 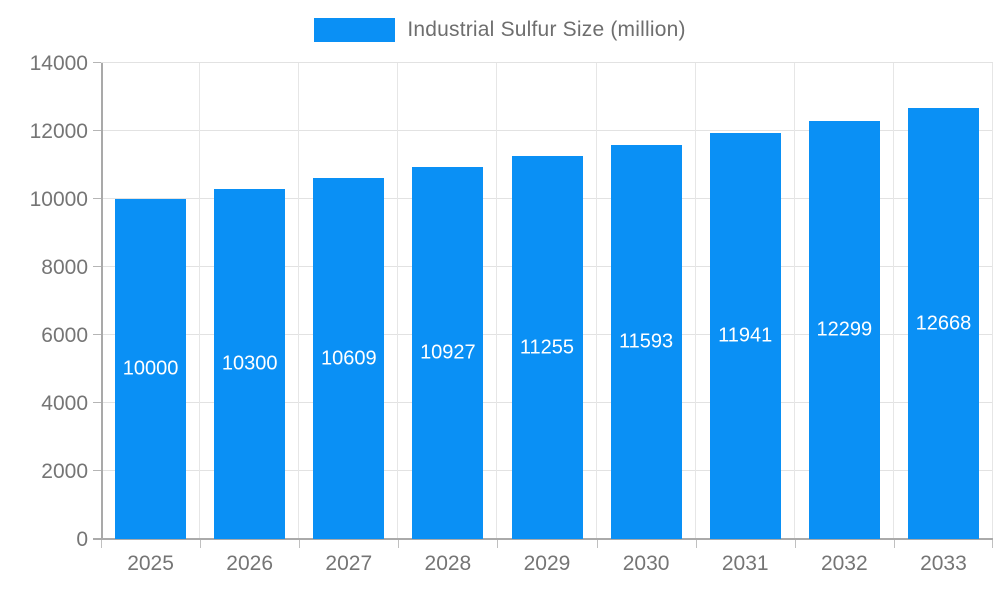 I want to click on bar-value-label: 10300, so click(x=249, y=363).